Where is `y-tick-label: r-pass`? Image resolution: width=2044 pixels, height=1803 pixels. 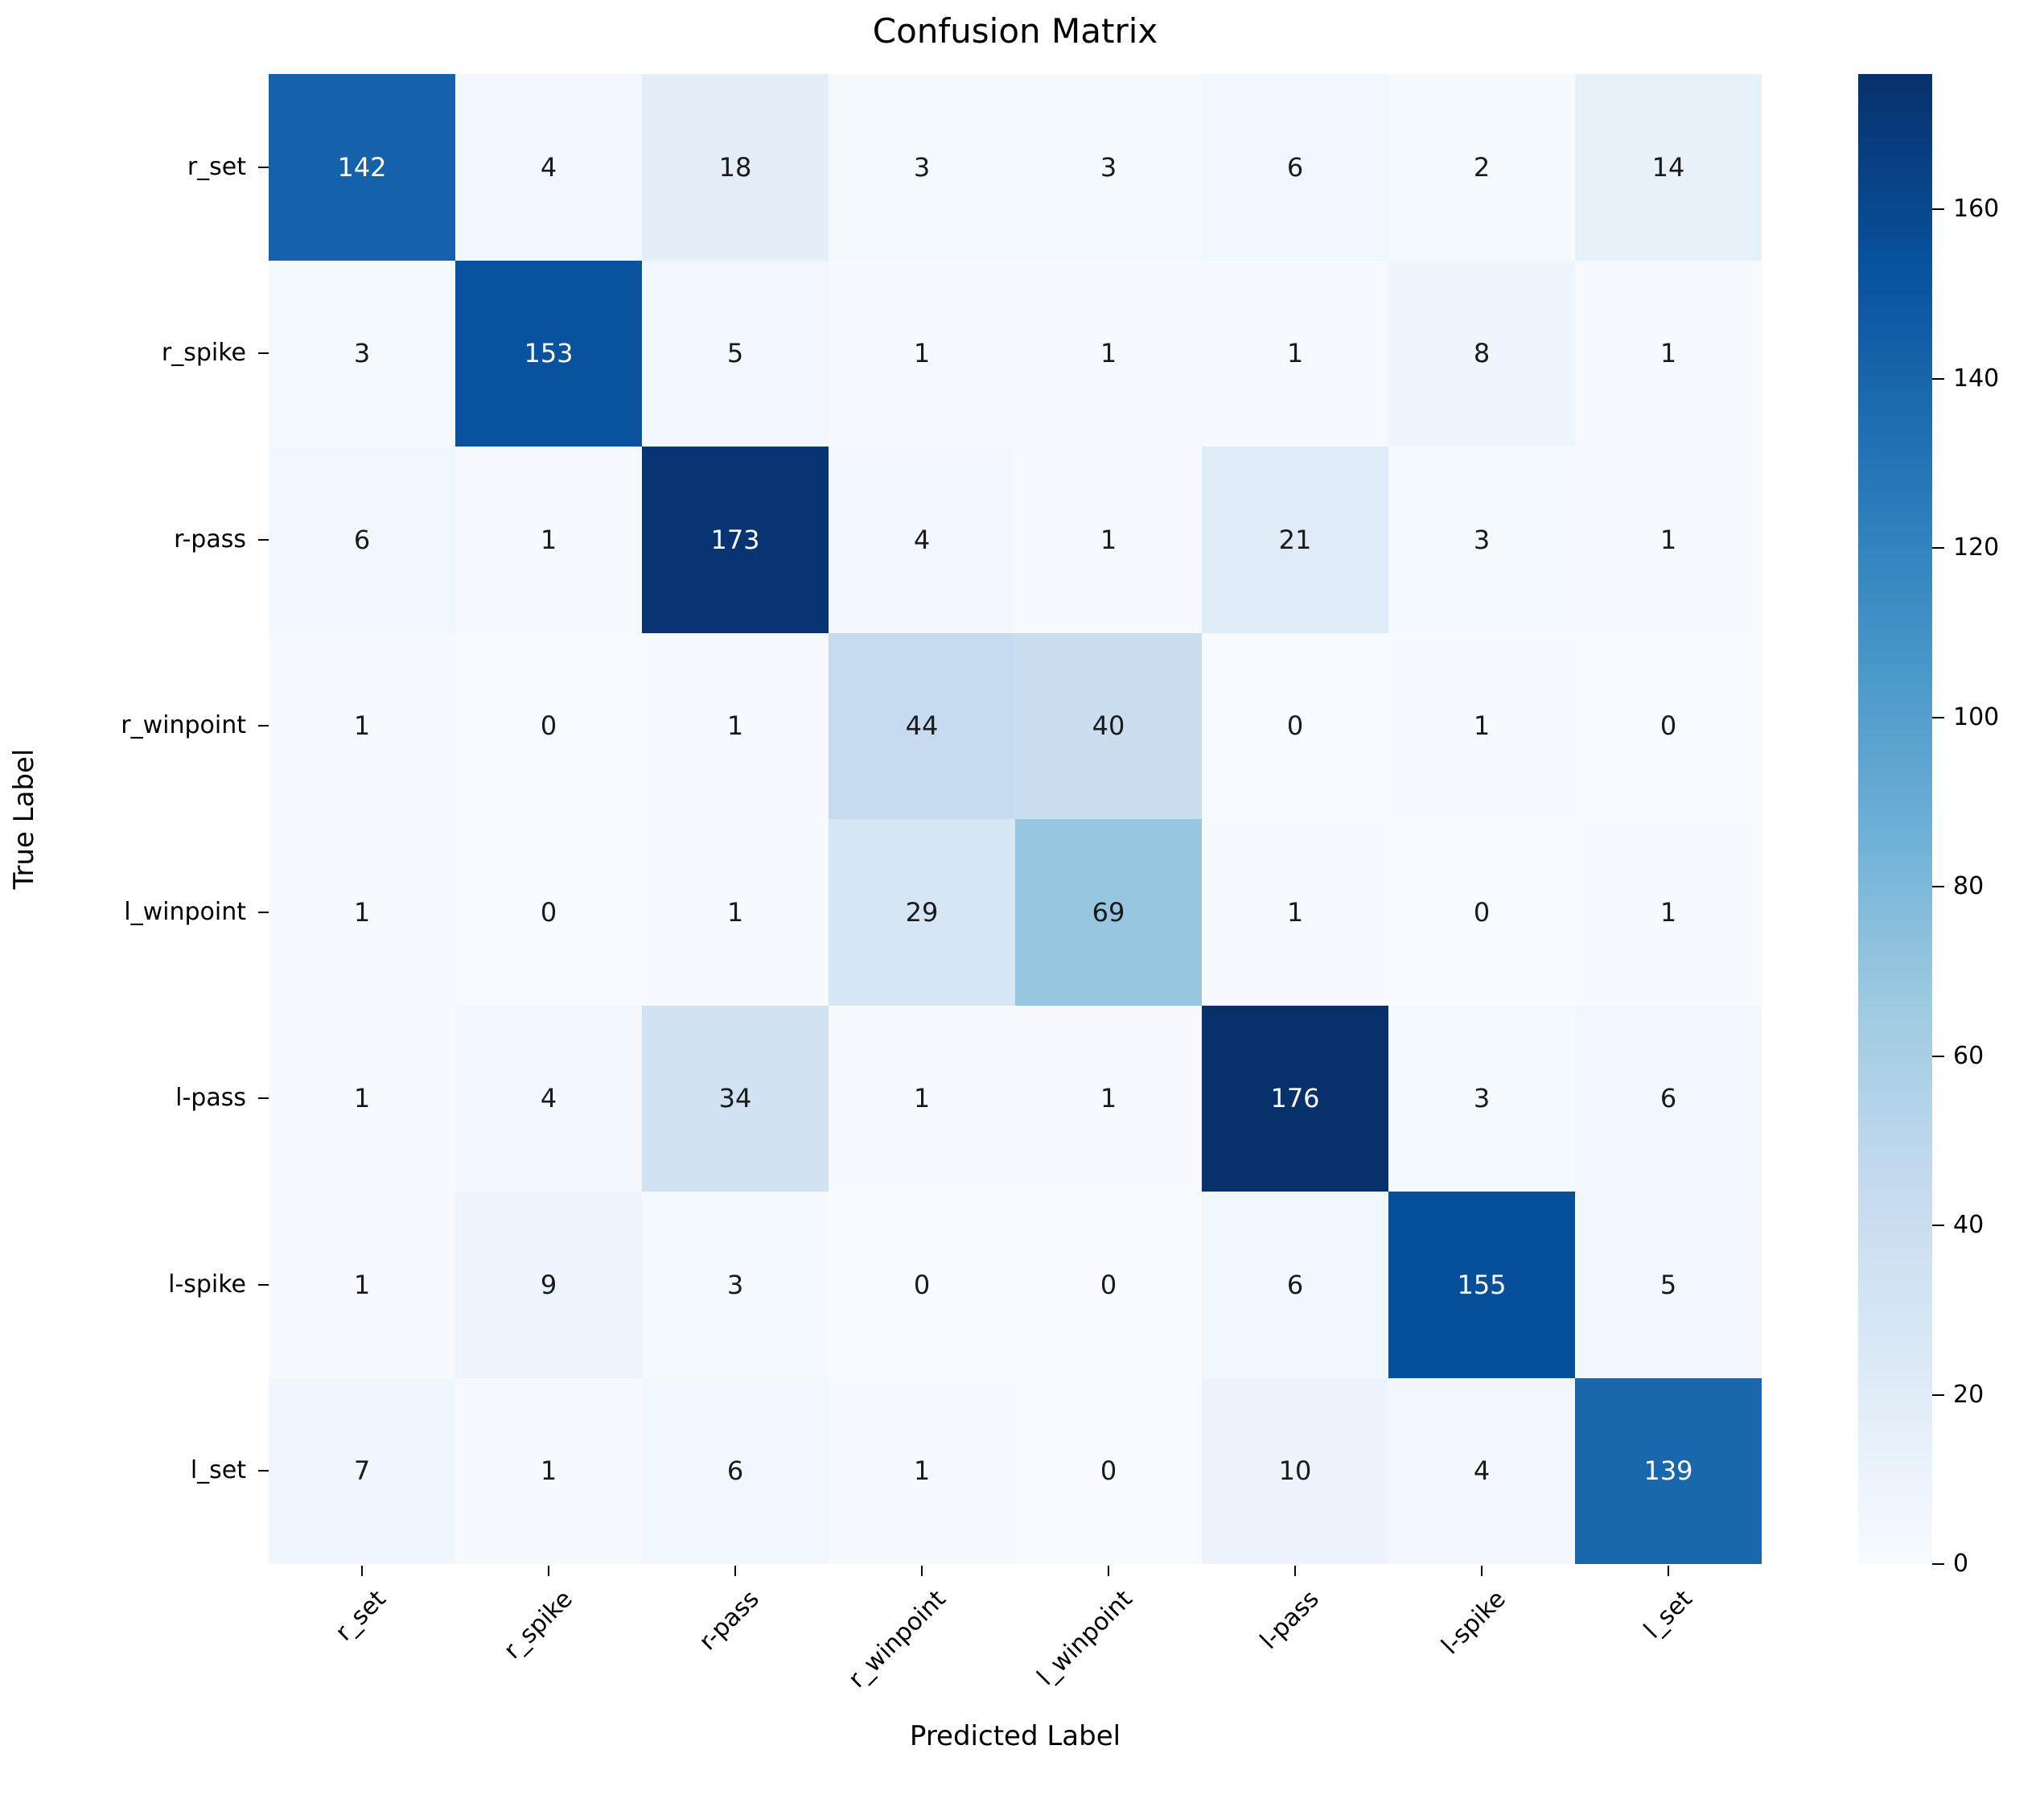
y-tick-label: r-pass is located at coordinates (210, 539).